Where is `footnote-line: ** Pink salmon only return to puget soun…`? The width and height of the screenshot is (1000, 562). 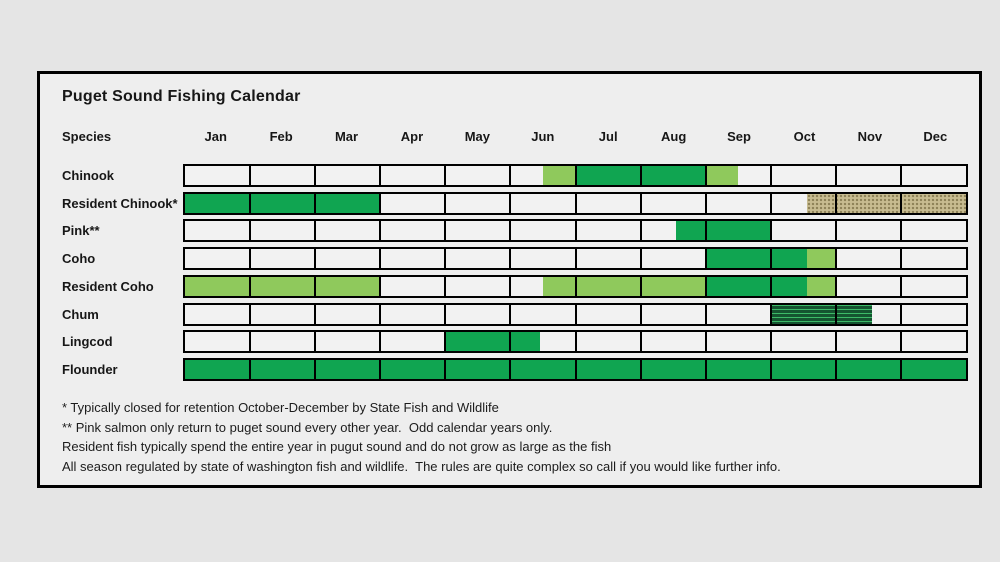
footnote-line: ** Pink salmon only return to puget soun… is located at coordinates (307, 427).